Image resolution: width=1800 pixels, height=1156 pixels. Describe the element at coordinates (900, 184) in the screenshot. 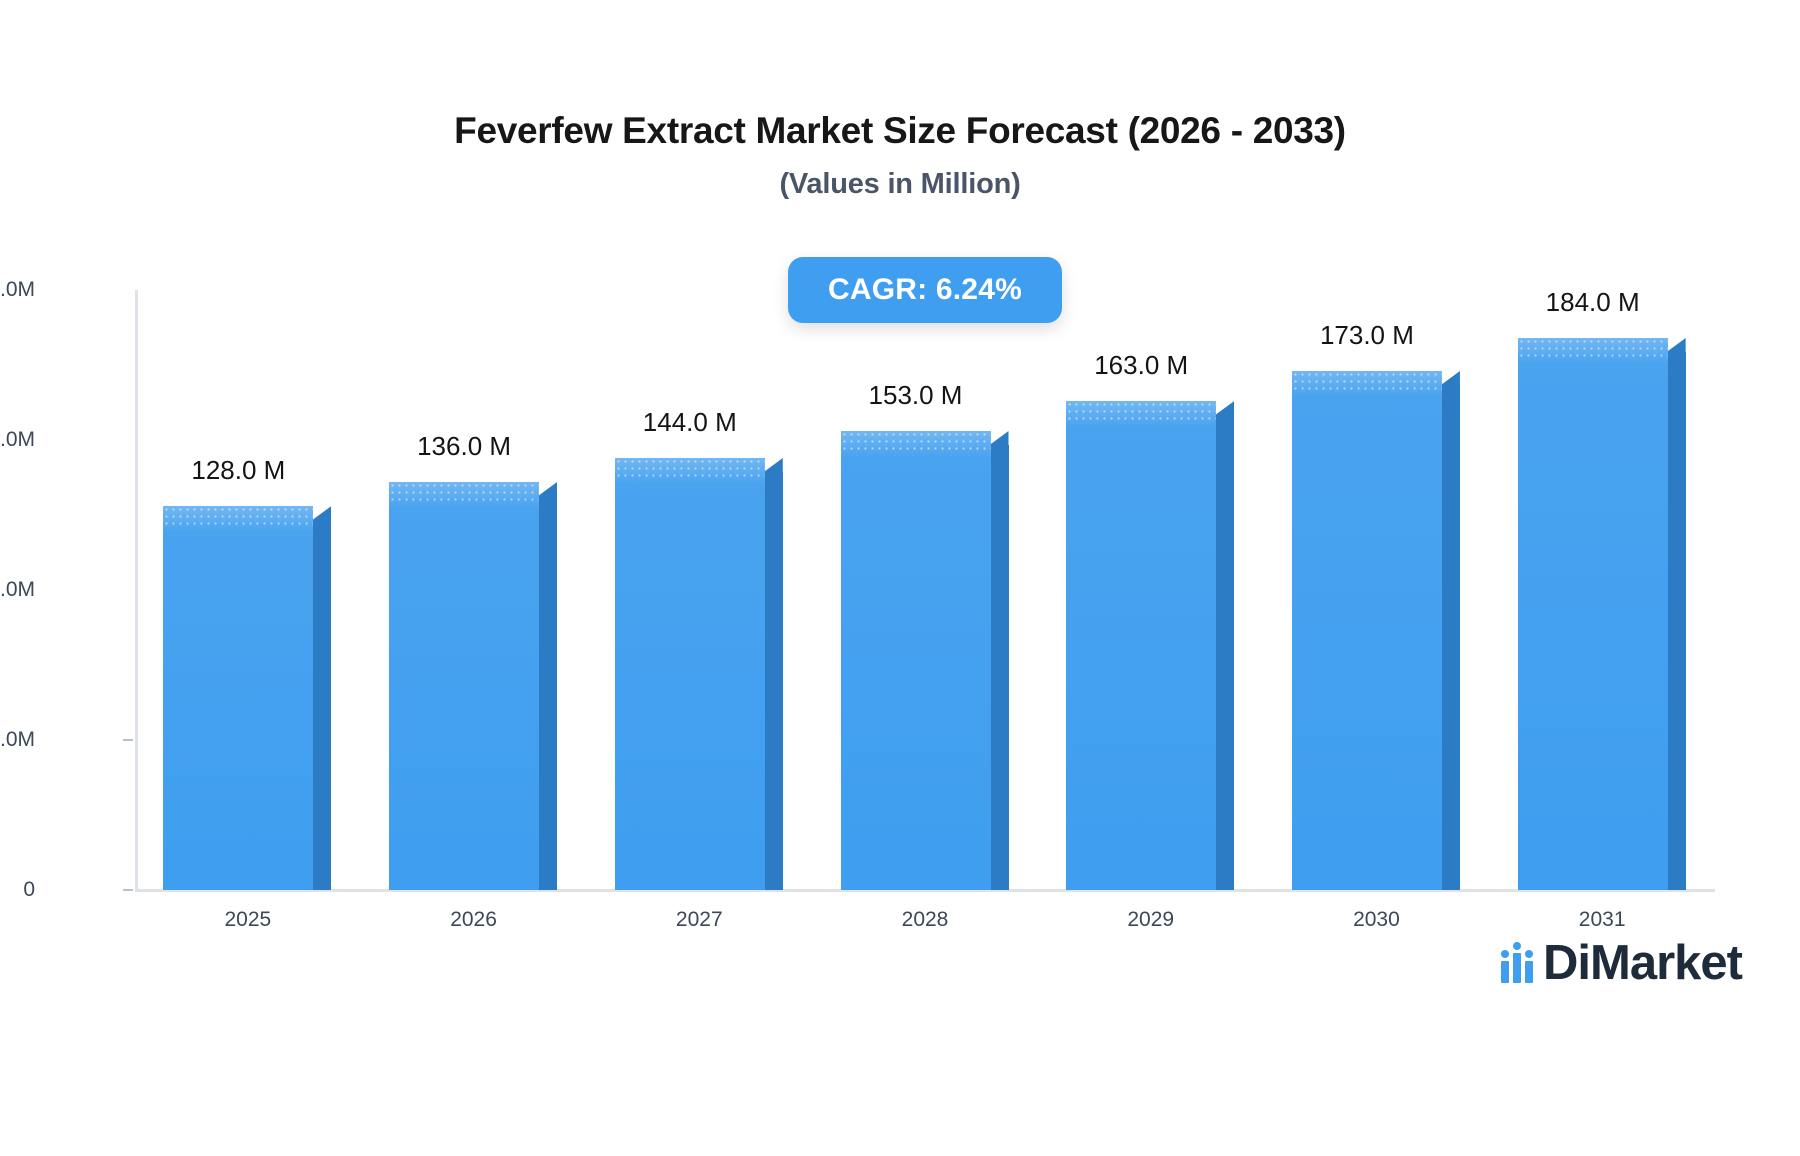

I see `chart-subtitle: (Values in Million)` at that location.